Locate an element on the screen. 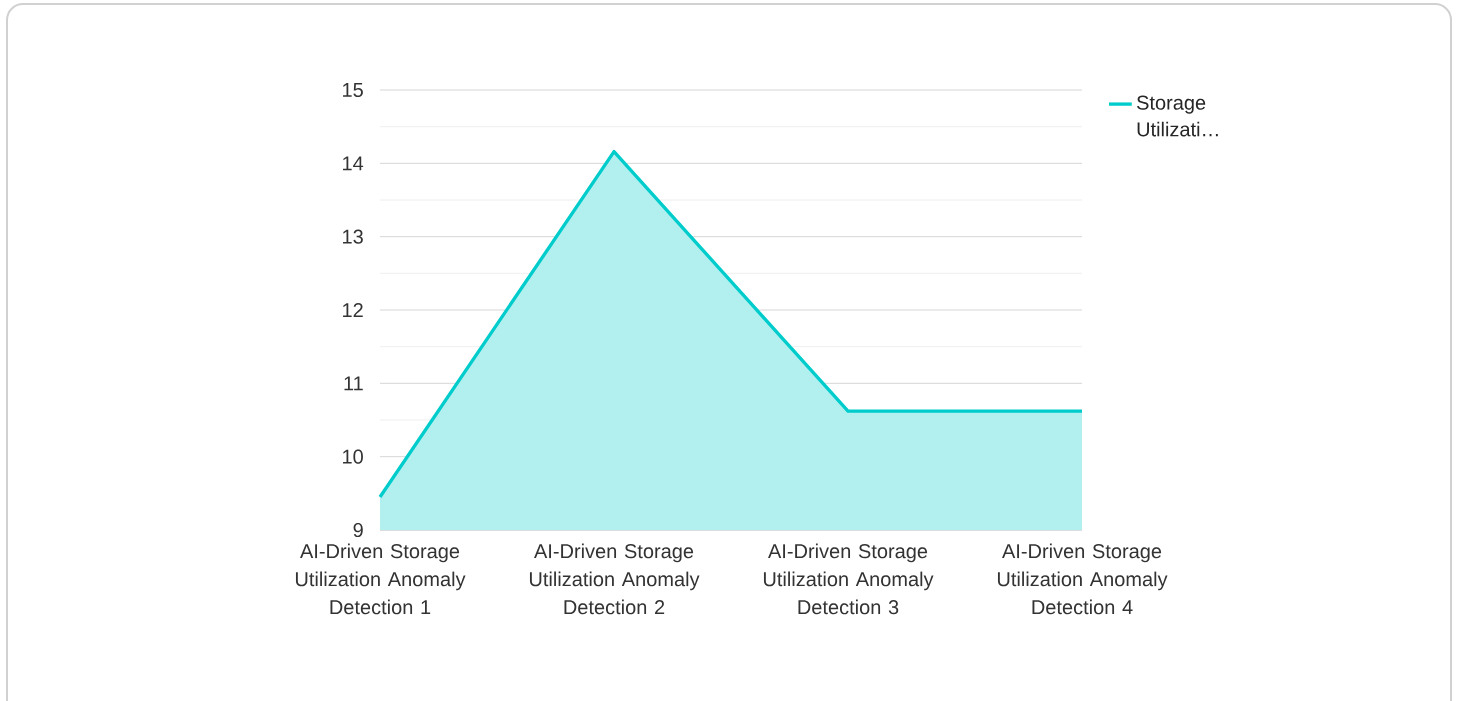 Image resolution: width=1458 pixels, height=701 pixels. y-tick-label: 13 is located at coordinates (353, 236).